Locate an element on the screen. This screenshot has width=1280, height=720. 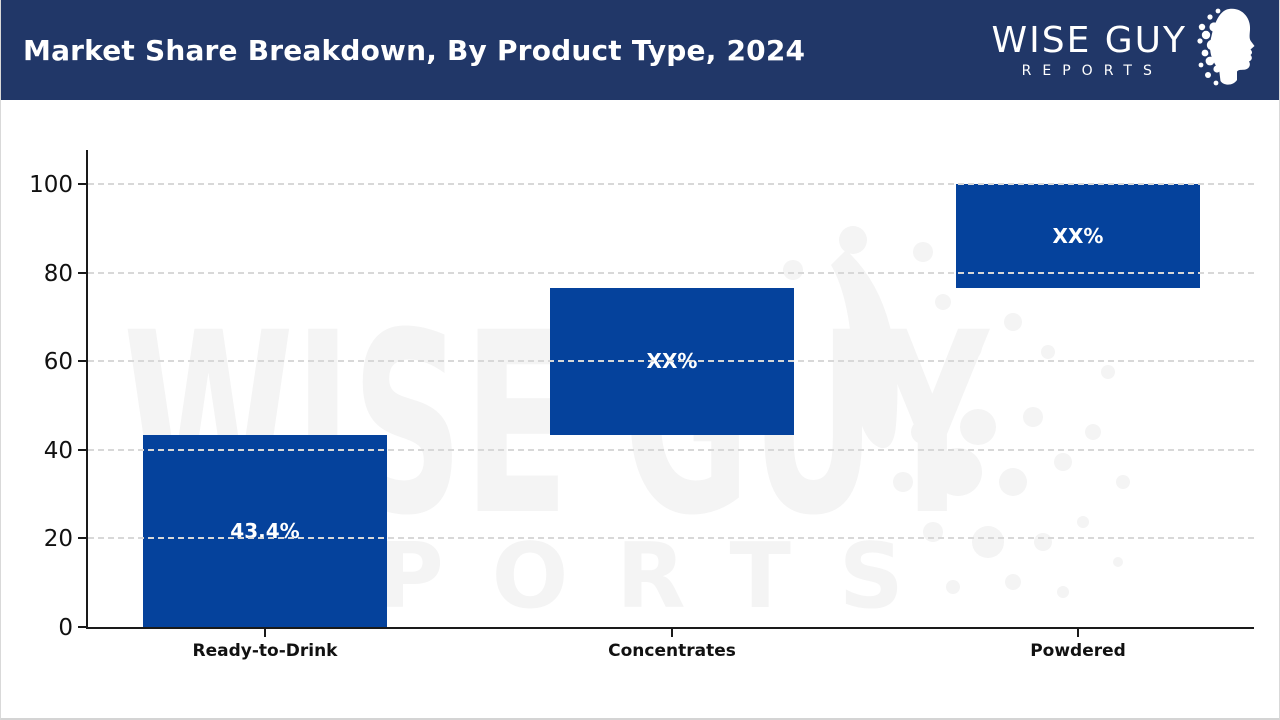
brand-name: WISE GUY is located at coordinates (1089, 40).